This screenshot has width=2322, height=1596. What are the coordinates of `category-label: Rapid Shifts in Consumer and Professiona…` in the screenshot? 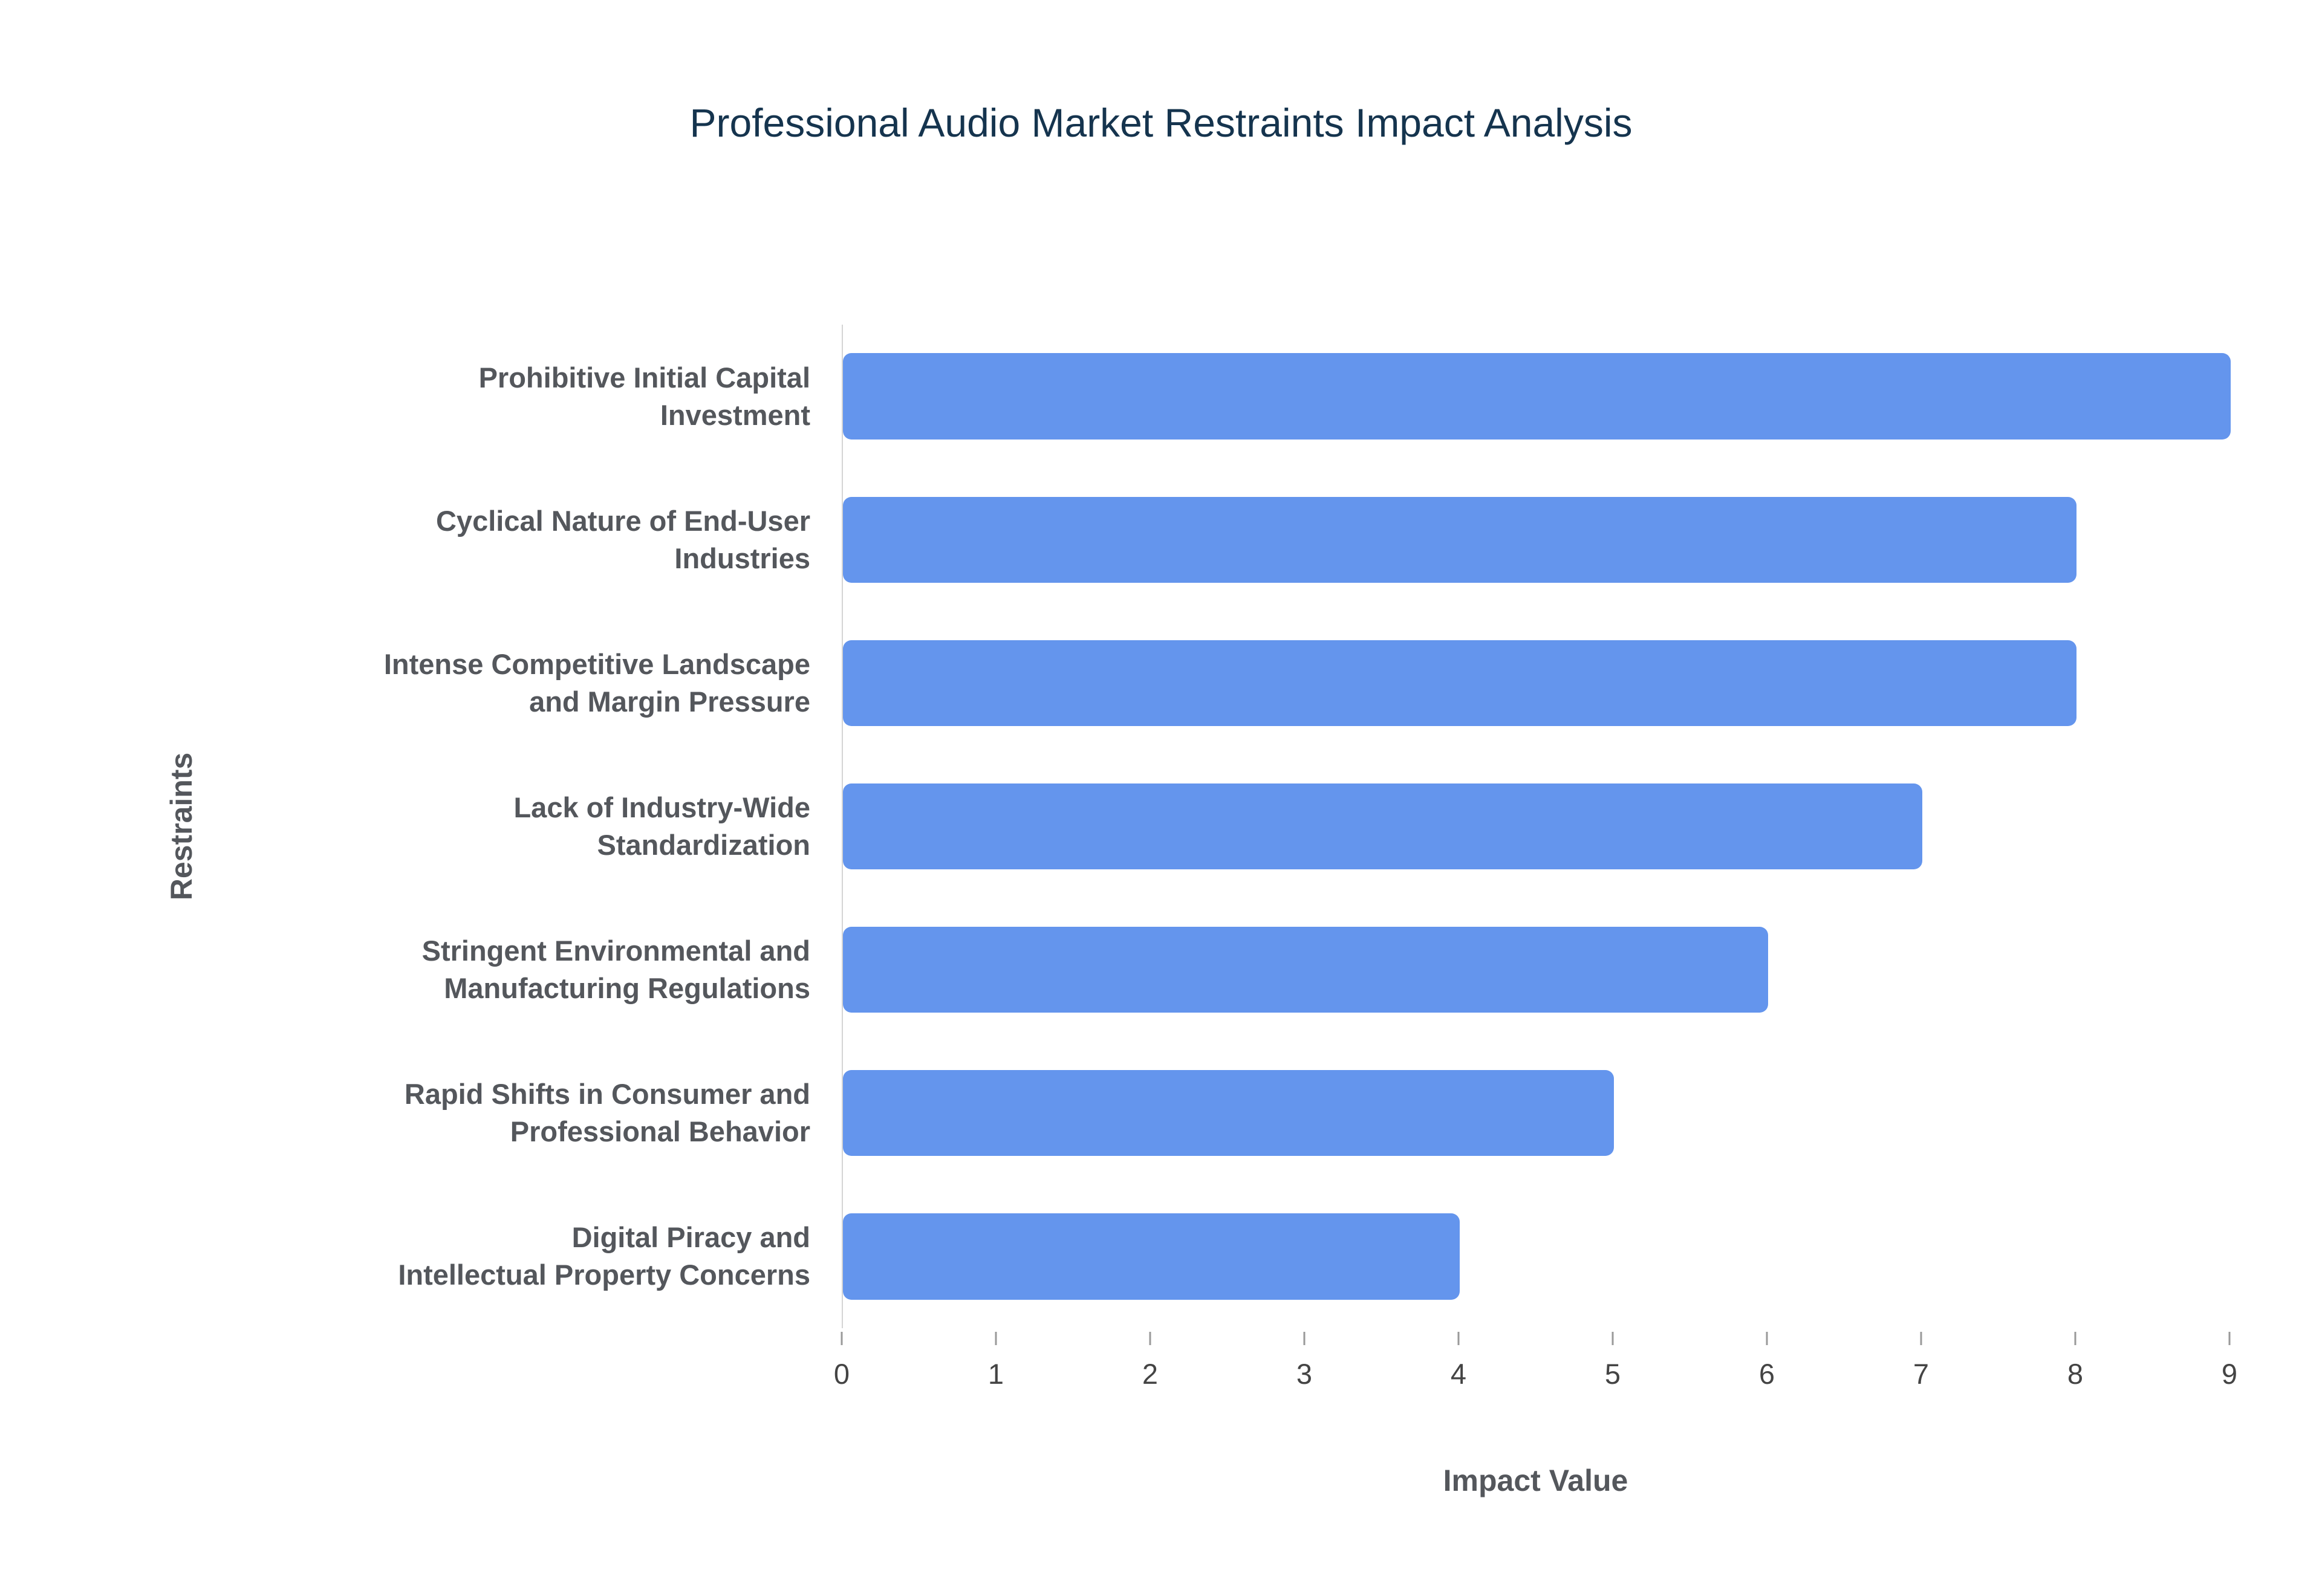 It's located at (607, 1113).